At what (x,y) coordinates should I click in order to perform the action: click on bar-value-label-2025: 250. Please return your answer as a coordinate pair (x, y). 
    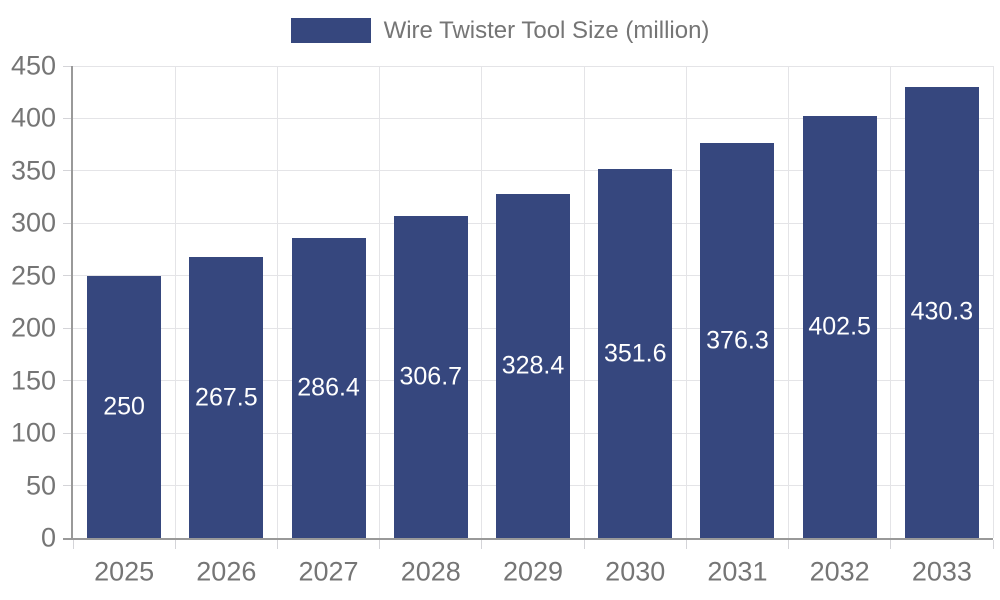
    Looking at the image, I should click on (124, 406).